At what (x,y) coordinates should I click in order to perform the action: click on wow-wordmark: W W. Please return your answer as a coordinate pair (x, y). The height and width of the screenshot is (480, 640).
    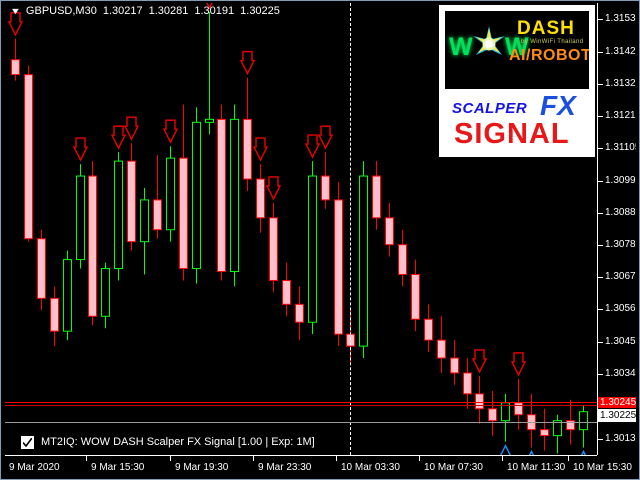
    Looking at the image, I should click on (489, 51).